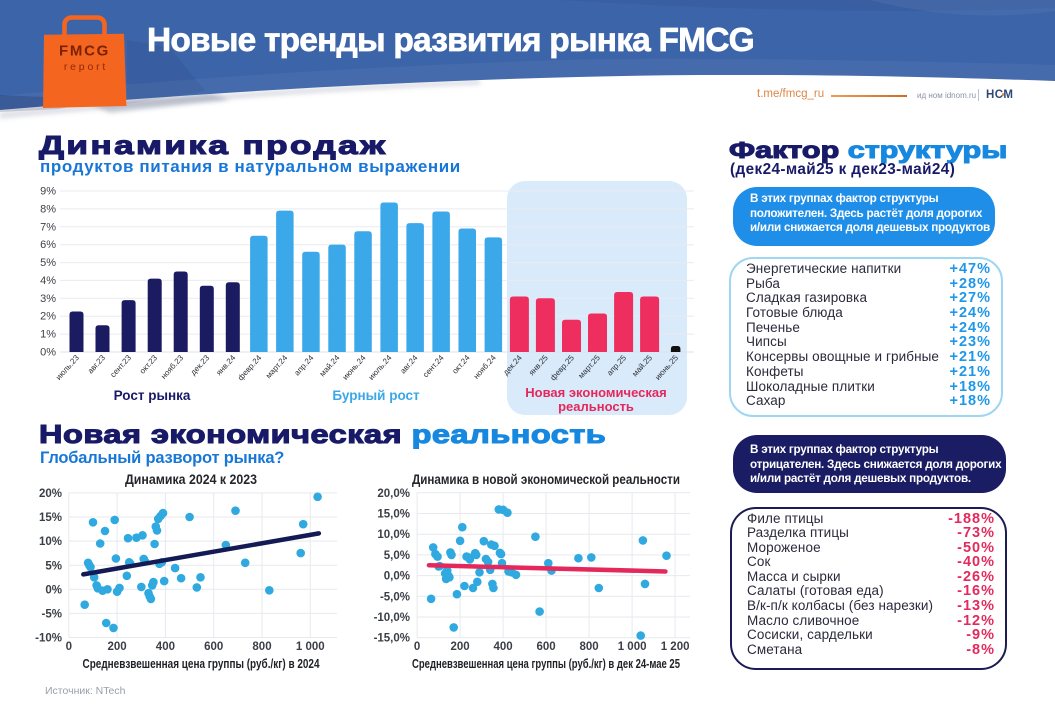  I want to click on svg-text: FMCG, so click(84, 51).